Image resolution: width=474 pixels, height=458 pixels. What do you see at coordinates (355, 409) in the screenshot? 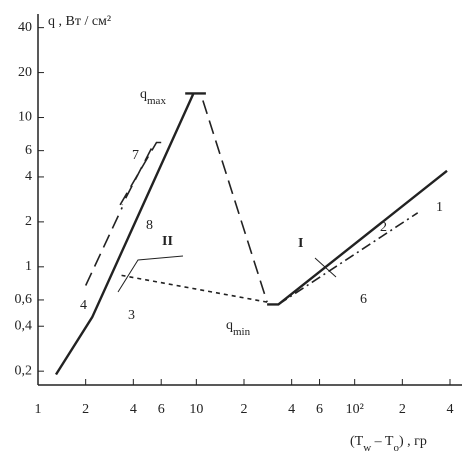
I see `x-tick-label: 10²` at bounding box center [355, 409].